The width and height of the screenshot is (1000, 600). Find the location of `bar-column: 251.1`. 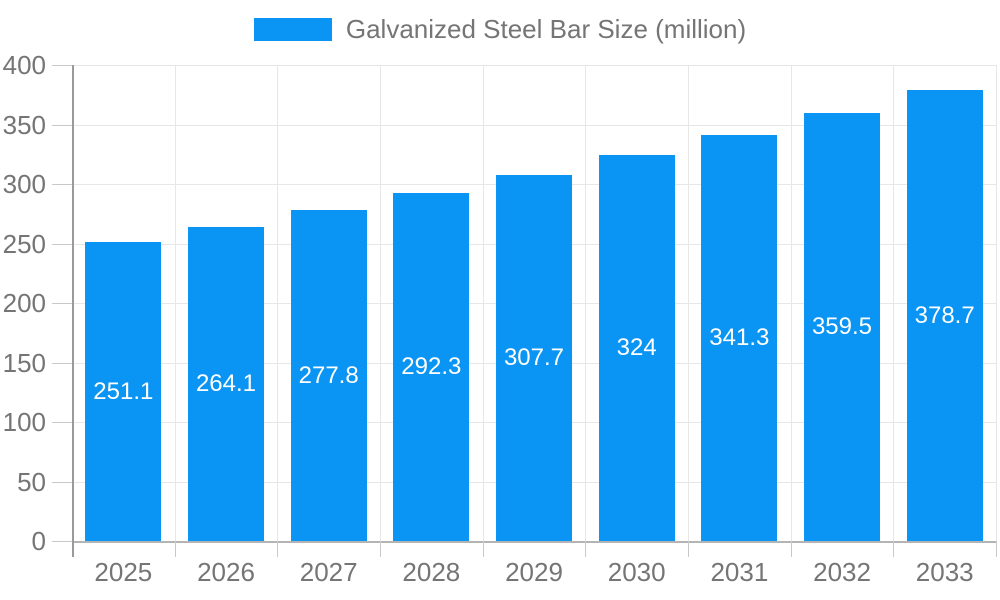

bar-column: 251.1 is located at coordinates (123, 303).